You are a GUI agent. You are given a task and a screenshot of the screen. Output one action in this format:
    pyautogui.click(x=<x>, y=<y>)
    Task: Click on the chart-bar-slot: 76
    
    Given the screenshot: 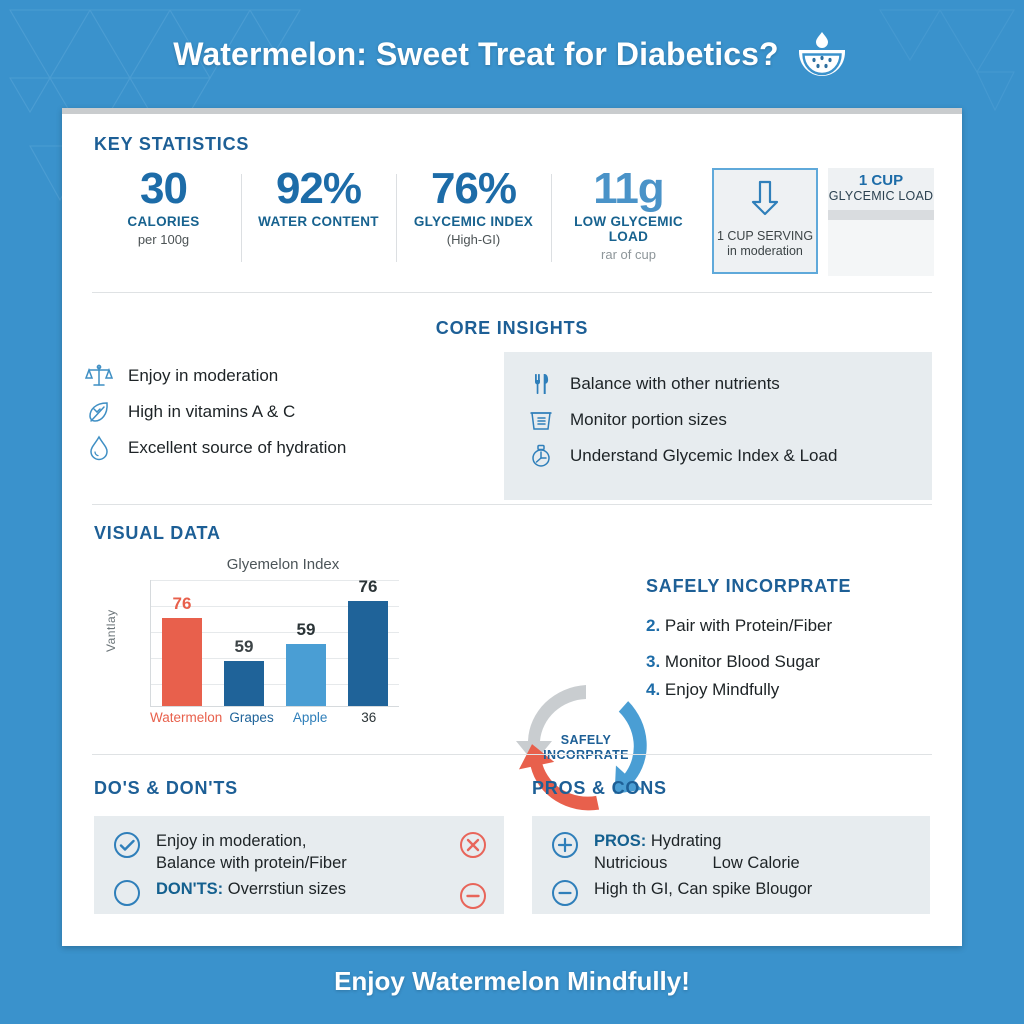 What is the action you would take?
    pyautogui.click(x=368, y=641)
    